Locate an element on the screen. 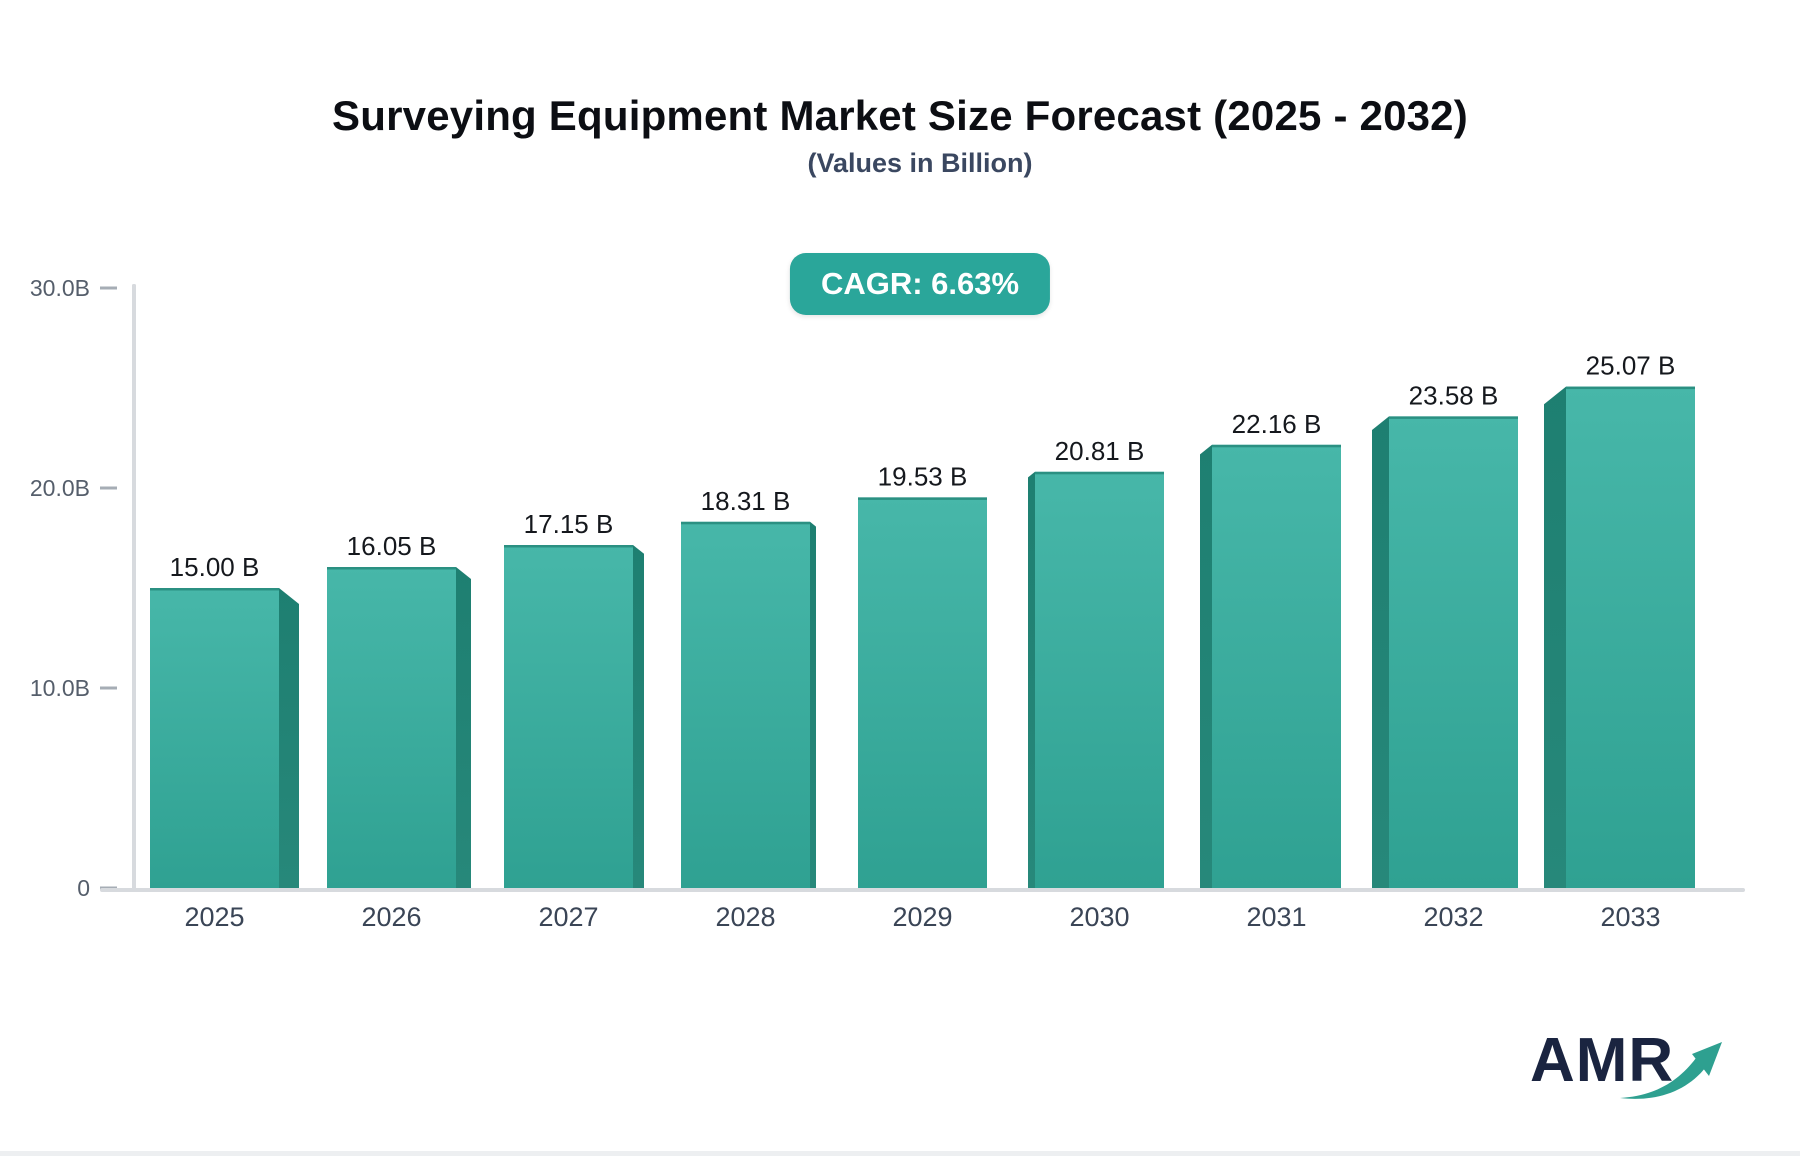 Image resolution: width=1800 pixels, height=1156 pixels. cagr-badge: CAGR: 6.63% is located at coordinates (920, 284).